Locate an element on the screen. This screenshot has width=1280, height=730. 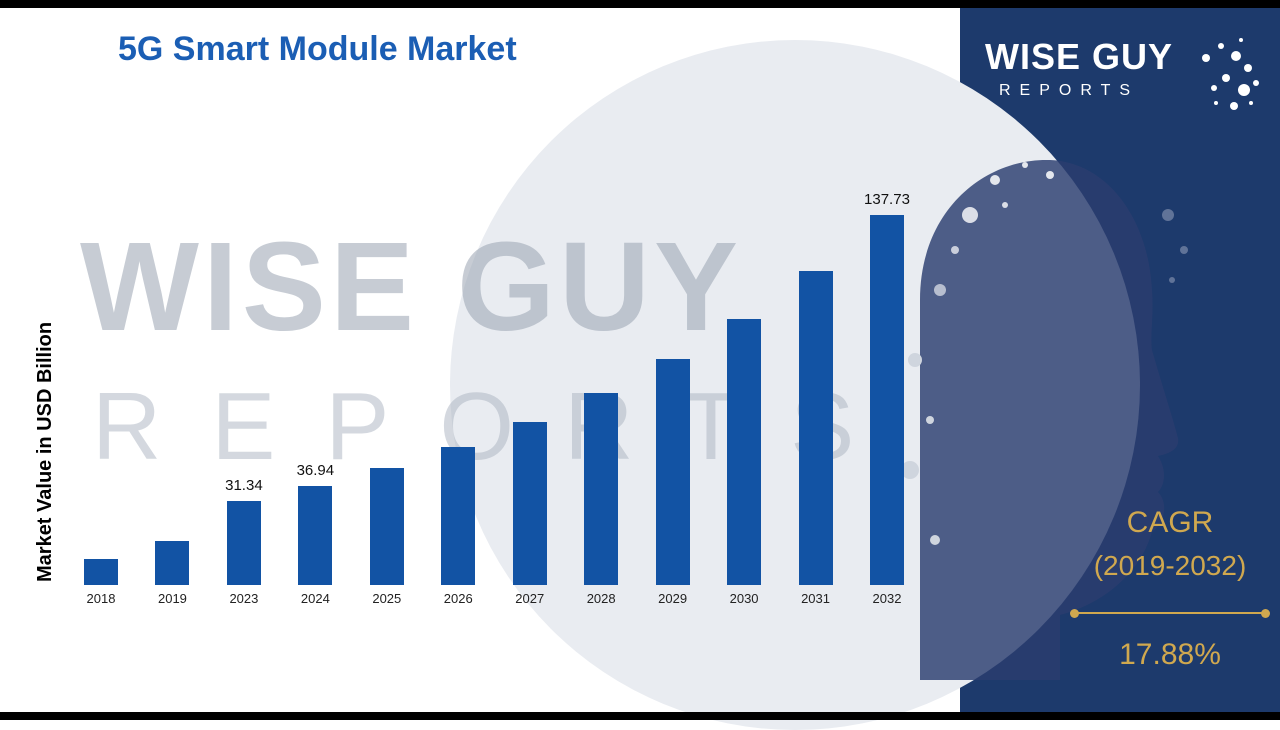
bar-2018 is located at coordinates (101, 572).